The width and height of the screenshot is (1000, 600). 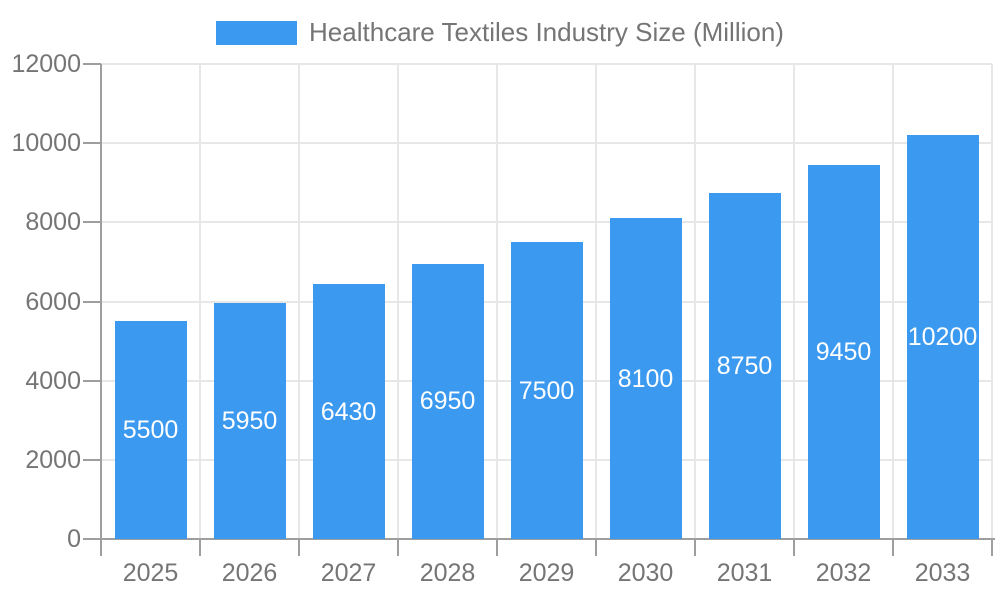 I want to click on y-tick-label: 0, so click(x=74, y=539).